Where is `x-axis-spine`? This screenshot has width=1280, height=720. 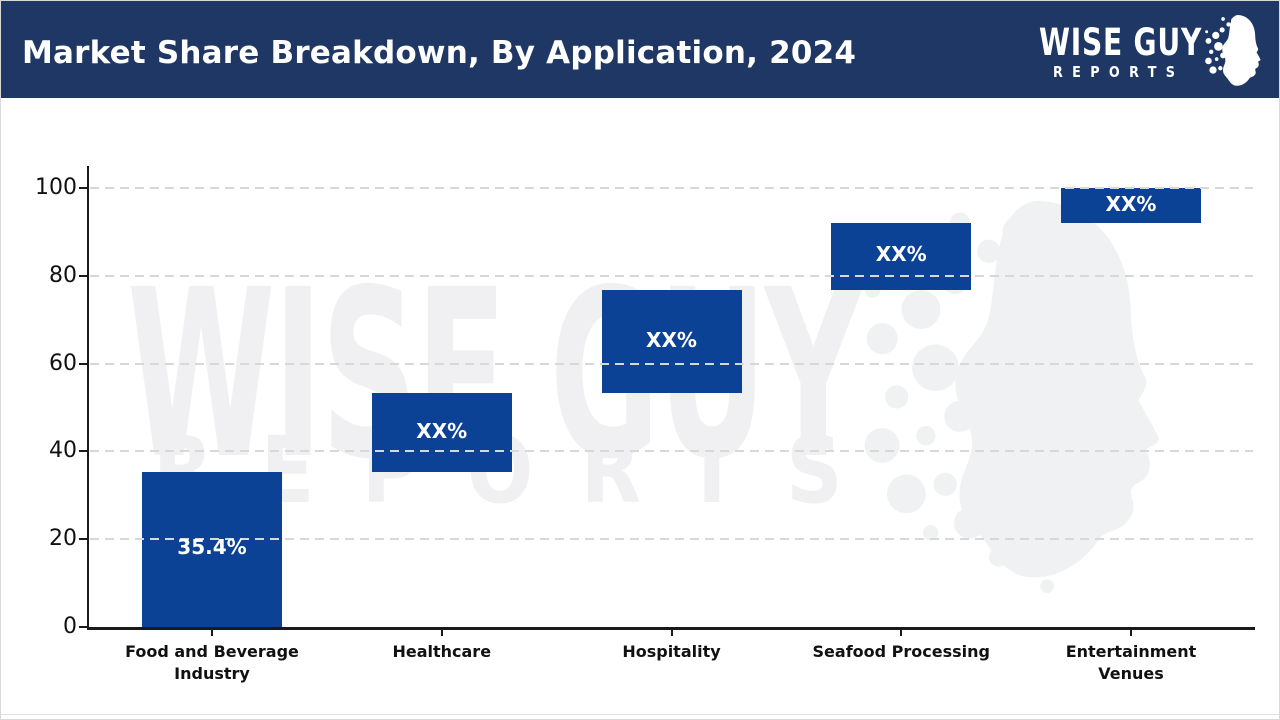 x-axis-spine is located at coordinates (671, 628).